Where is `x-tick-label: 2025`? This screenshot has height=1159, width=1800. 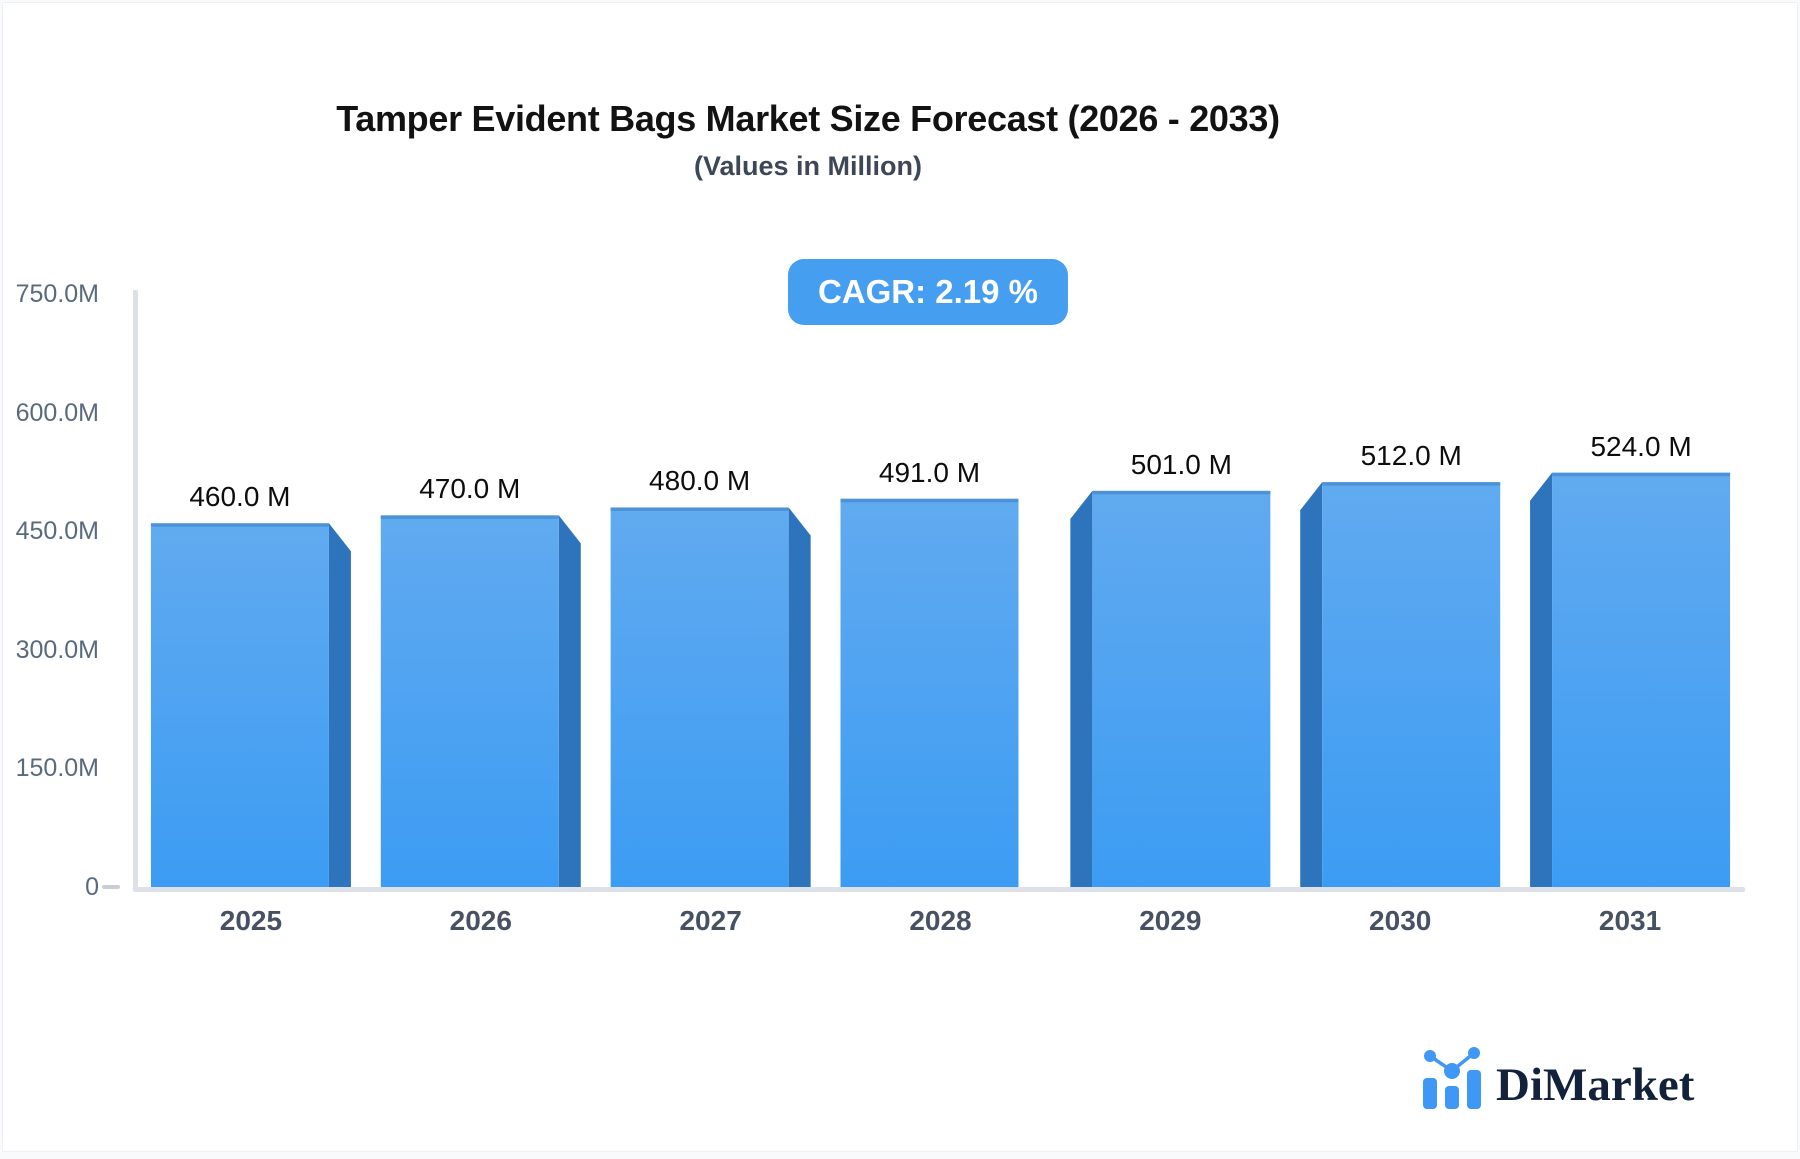
x-tick-label: 2025 is located at coordinates (251, 920).